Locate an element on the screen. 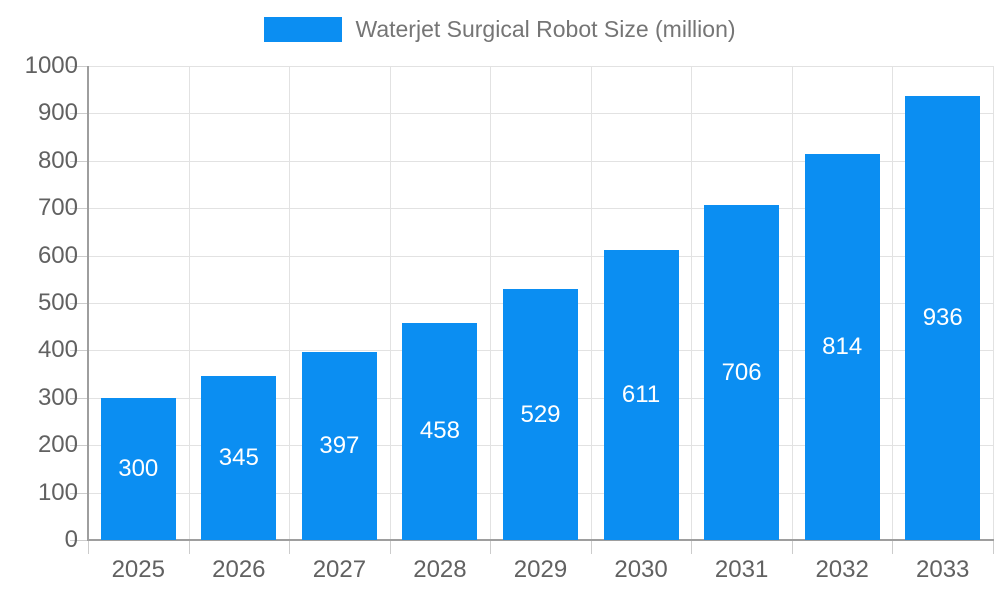 This screenshot has height=600, width=1000. x-axis-label: 2033 is located at coordinates (943, 569).